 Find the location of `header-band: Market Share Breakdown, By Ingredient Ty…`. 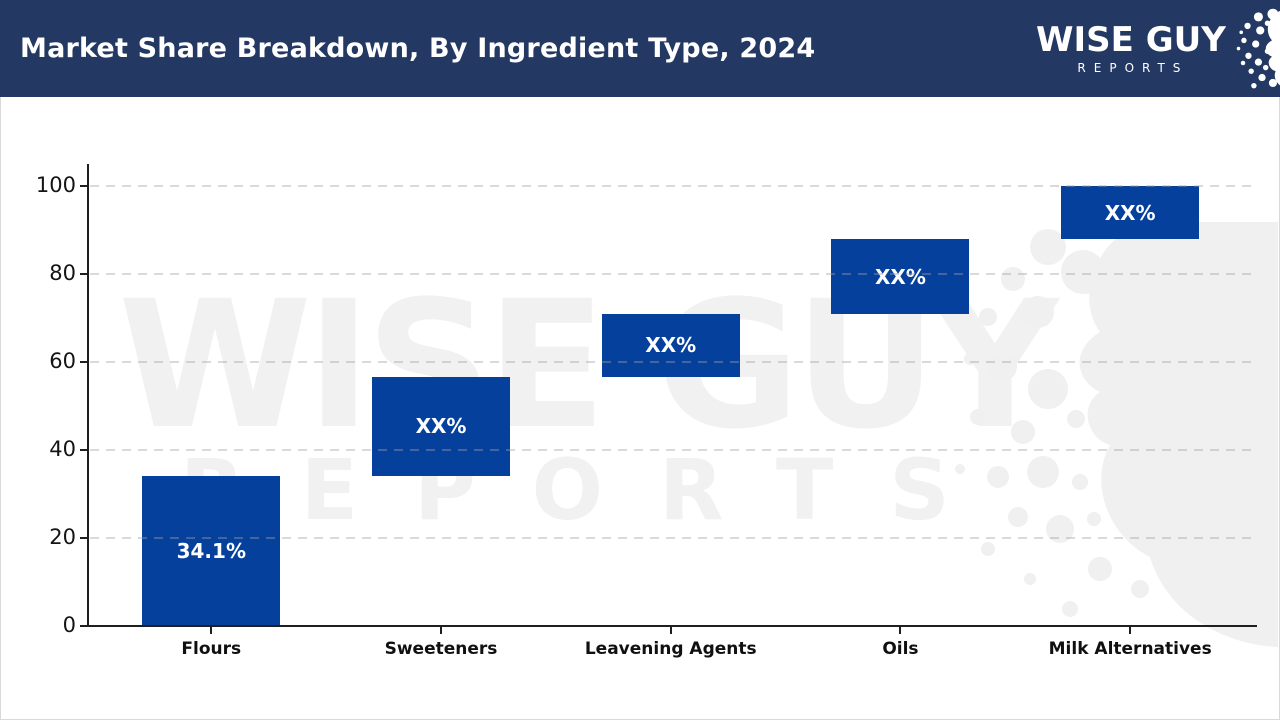

header-band: Market Share Breakdown, By Ingredient Ty… is located at coordinates (640, 48).